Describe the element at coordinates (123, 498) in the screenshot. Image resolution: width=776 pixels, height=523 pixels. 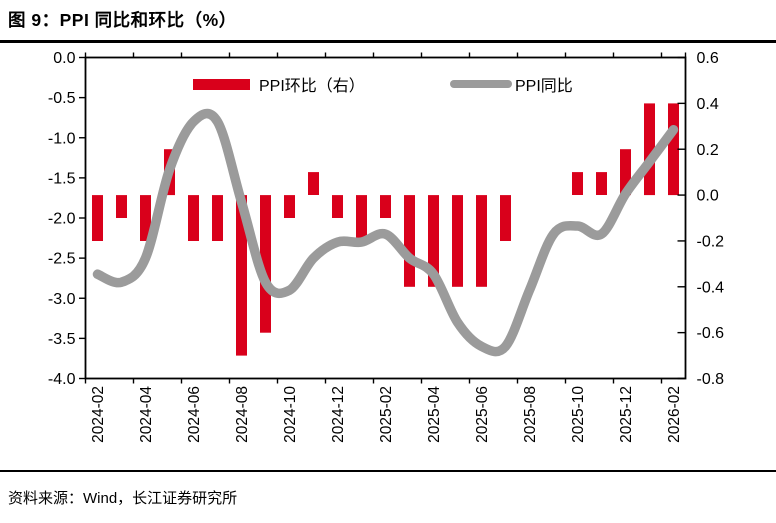
I see `source-text: 资料来源：Wind，长江证券研究所` at that location.